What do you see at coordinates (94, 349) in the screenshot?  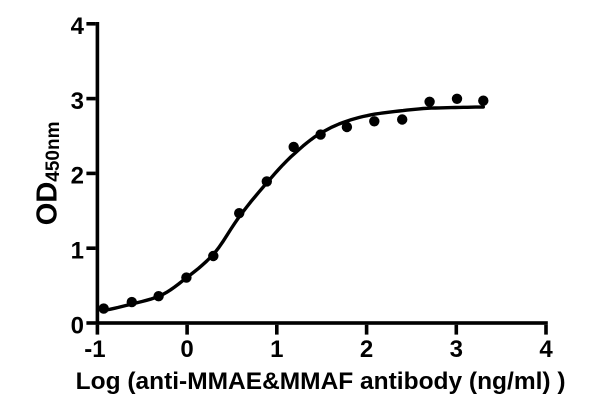 I see `svg-text: -1` at bounding box center [94, 349].